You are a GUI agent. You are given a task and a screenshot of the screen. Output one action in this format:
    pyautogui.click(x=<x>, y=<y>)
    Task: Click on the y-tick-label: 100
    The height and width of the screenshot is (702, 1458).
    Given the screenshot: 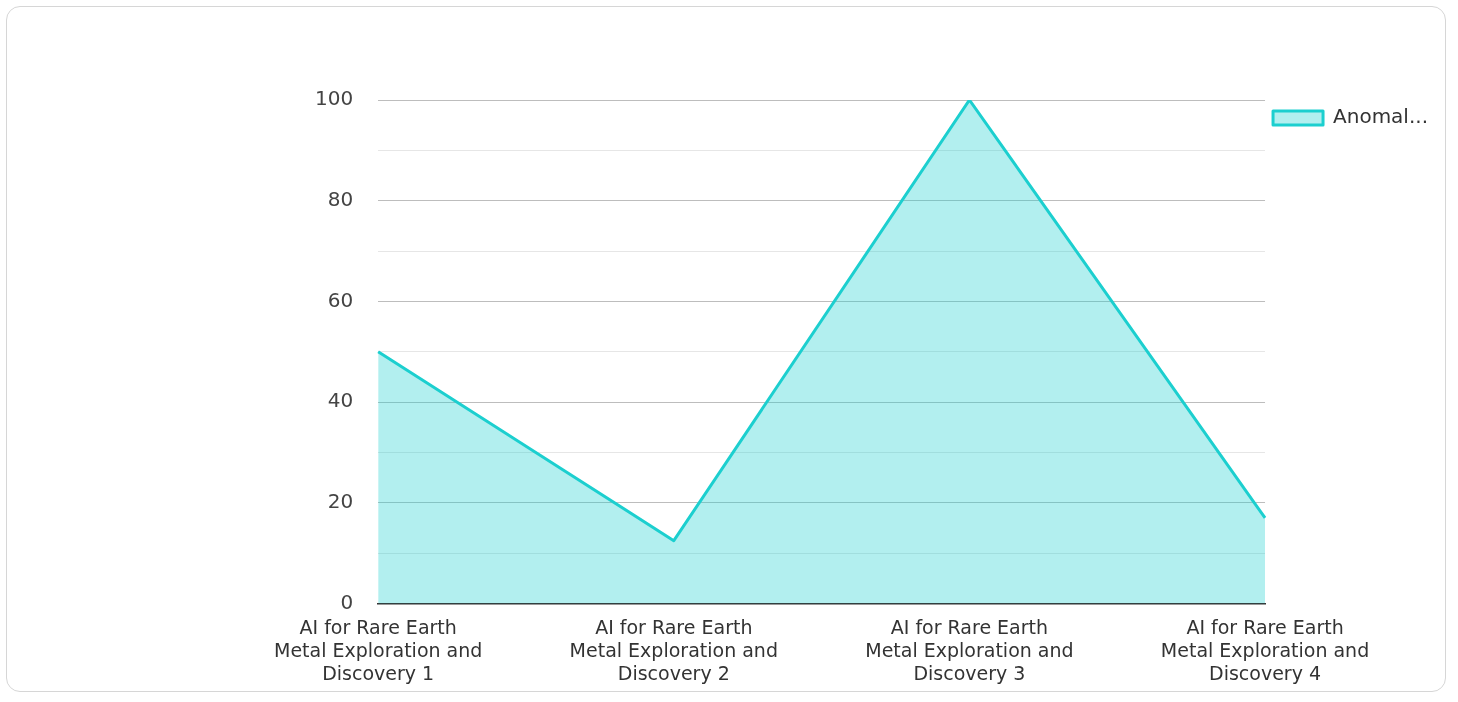 What is the action you would take?
    pyautogui.click(x=334, y=98)
    